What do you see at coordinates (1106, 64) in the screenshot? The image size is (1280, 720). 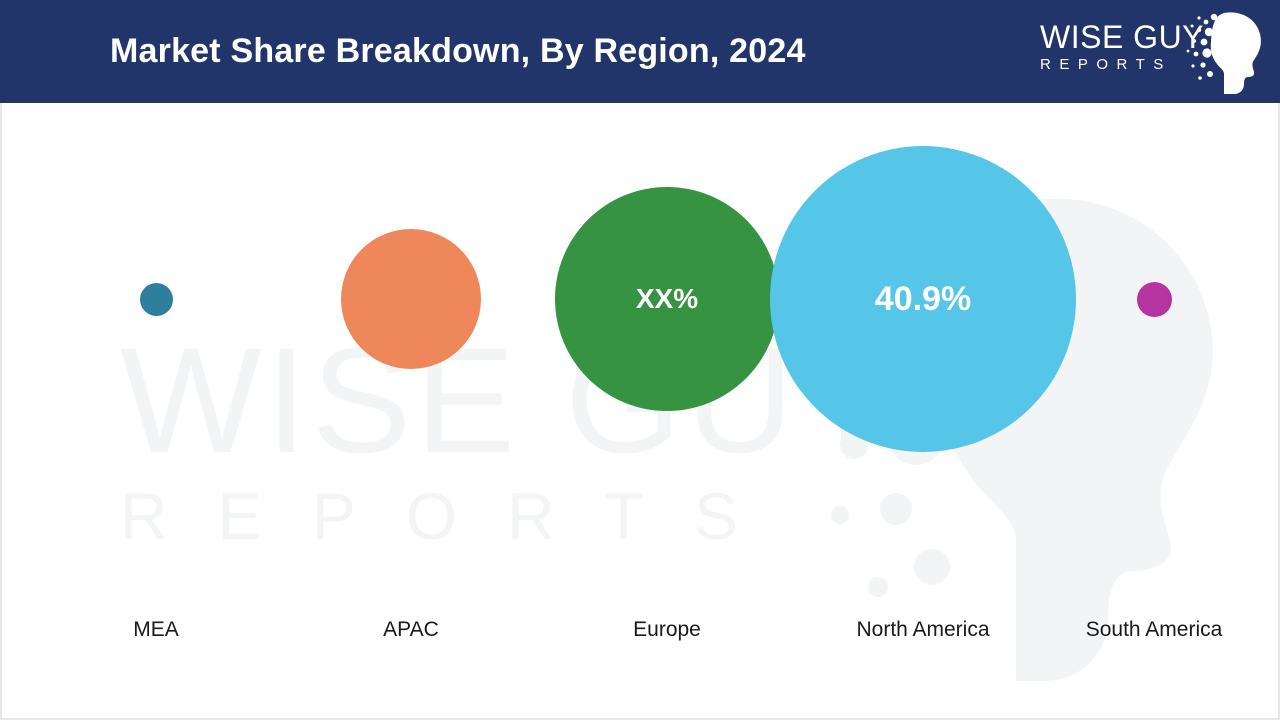 I see `logo-secondary-text: REPORTS` at bounding box center [1106, 64].